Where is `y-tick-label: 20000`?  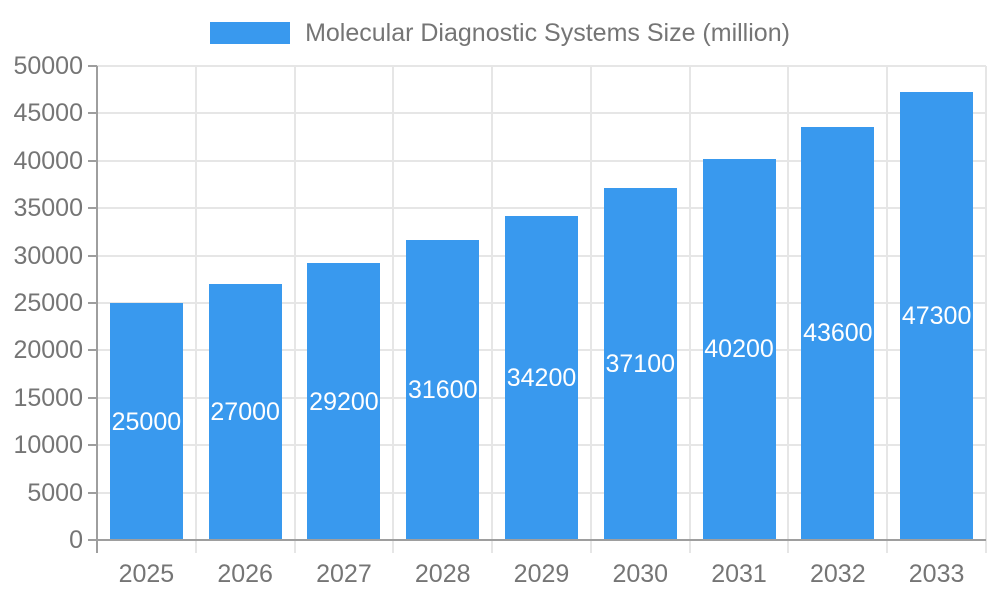 y-tick-label: 20000 is located at coordinates (48, 350).